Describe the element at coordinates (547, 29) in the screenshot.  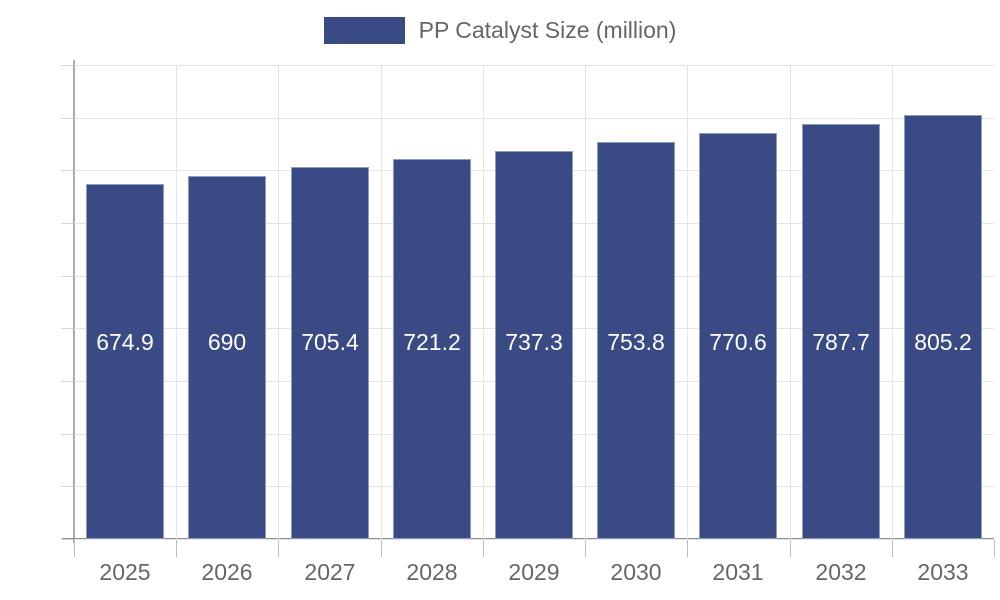
I see `legend-label: PP Catalyst Size (million)` at that location.